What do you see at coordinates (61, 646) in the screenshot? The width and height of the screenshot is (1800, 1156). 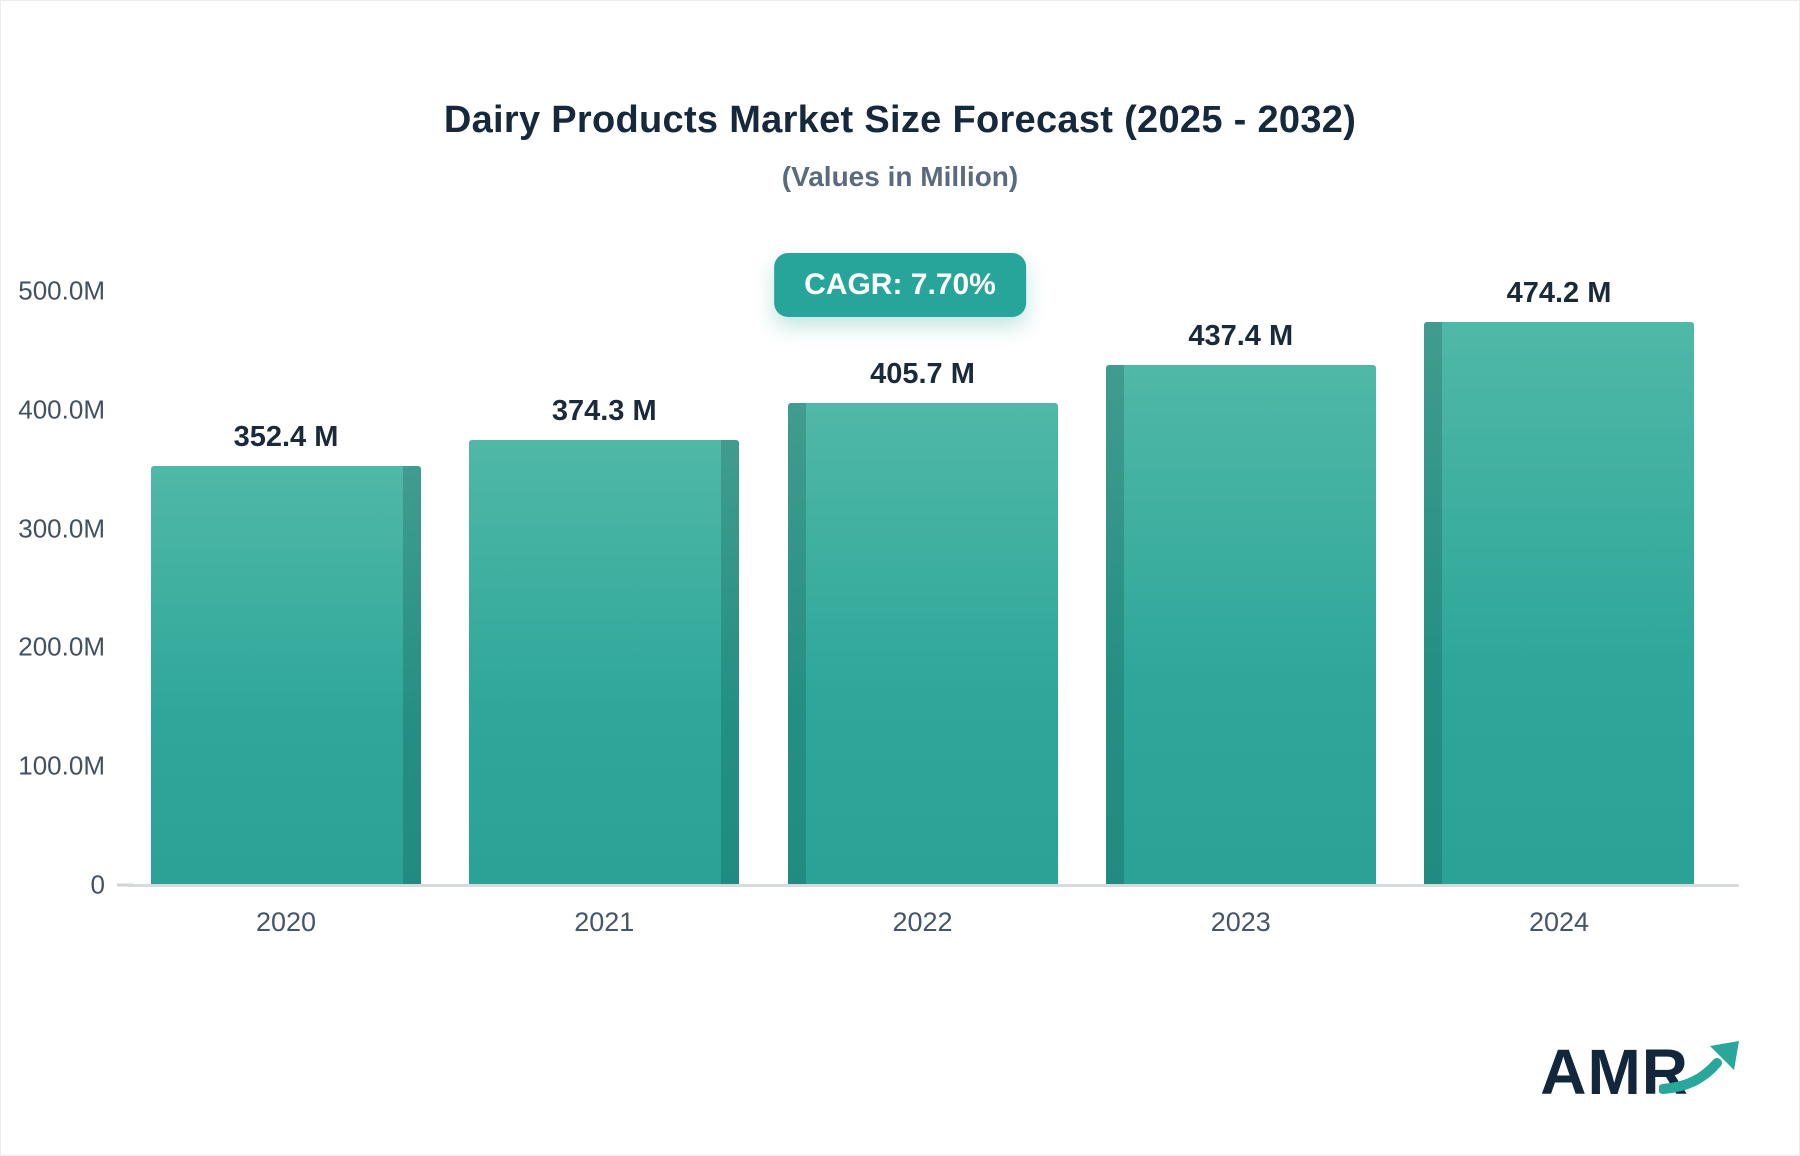 I see `y-axis-tick-label: 200.0M` at bounding box center [61, 646].